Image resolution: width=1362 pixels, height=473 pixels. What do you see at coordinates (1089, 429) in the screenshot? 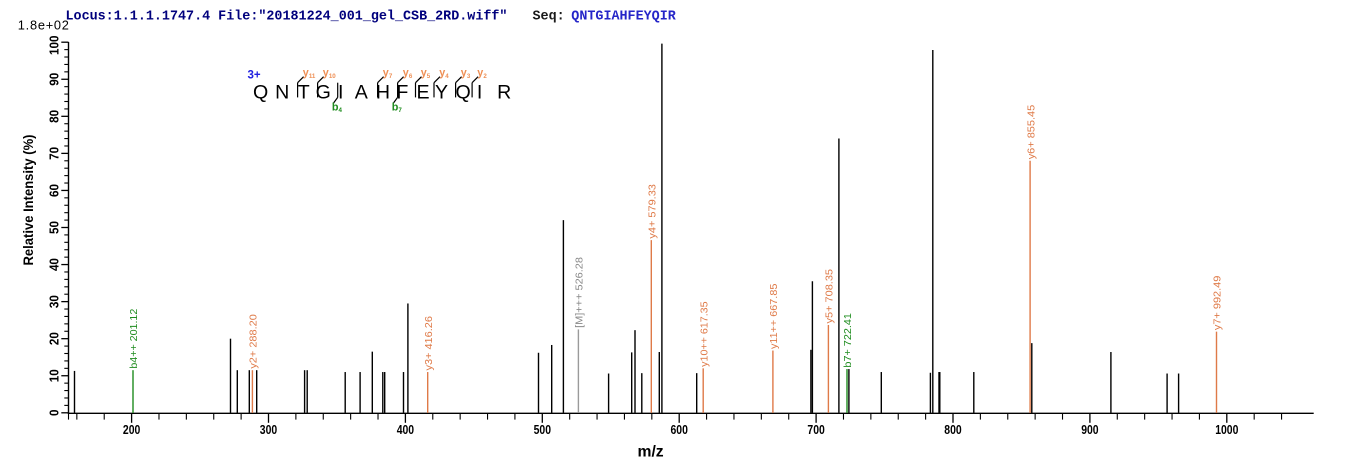
I see `svg-text: 900` at bounding box center [1089, 429].